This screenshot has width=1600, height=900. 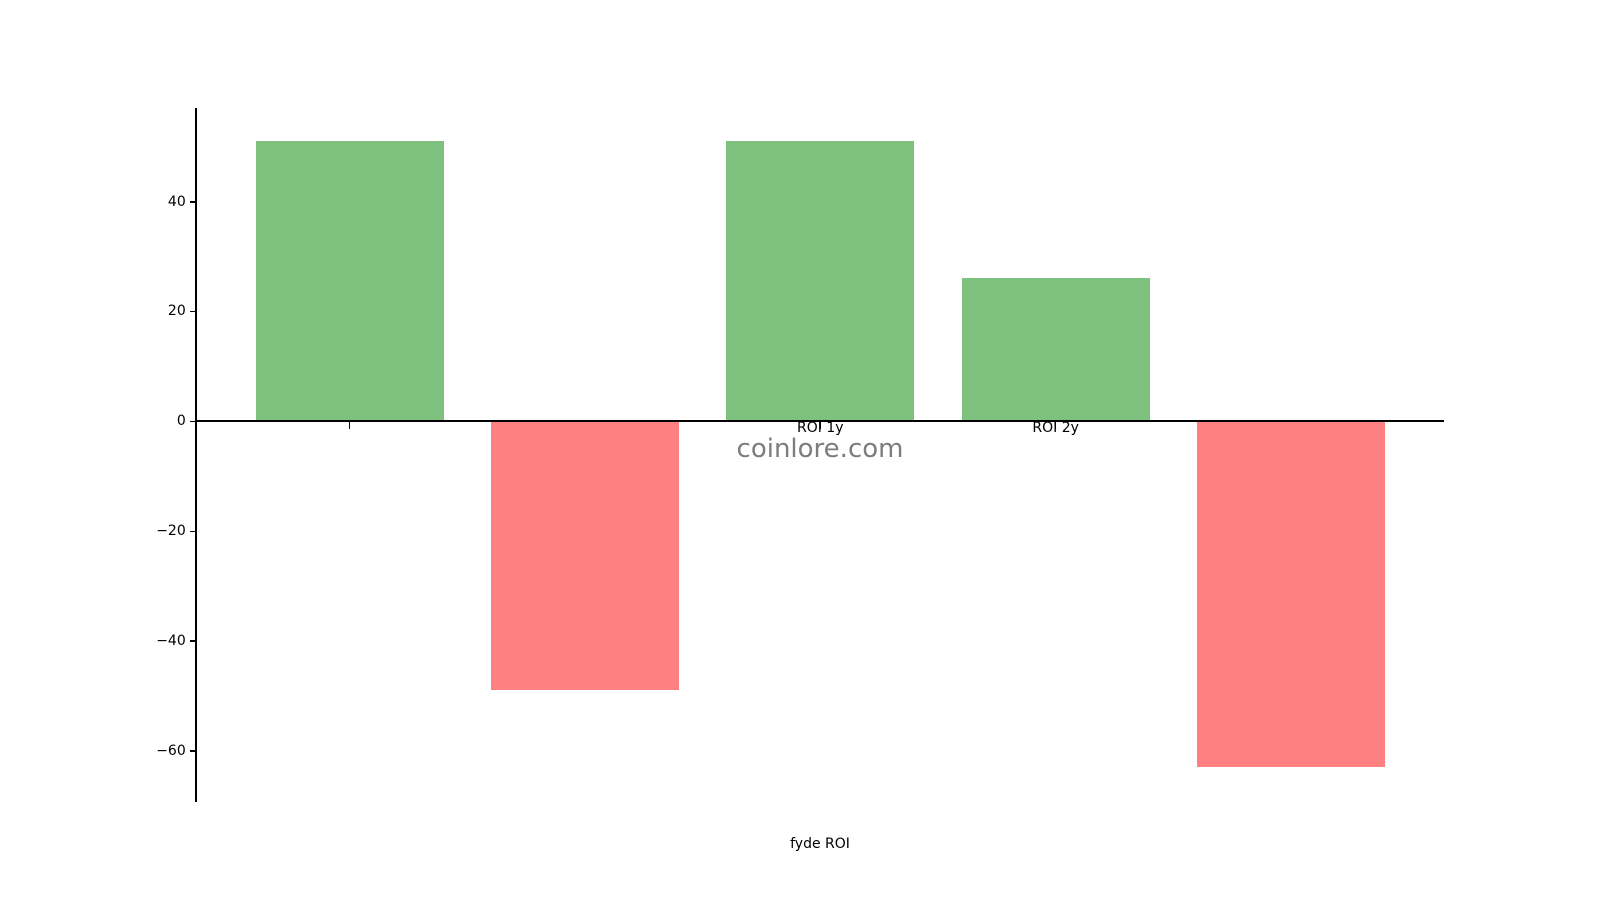 I want to click on y-axis-spine, so click(x=196, y=455).